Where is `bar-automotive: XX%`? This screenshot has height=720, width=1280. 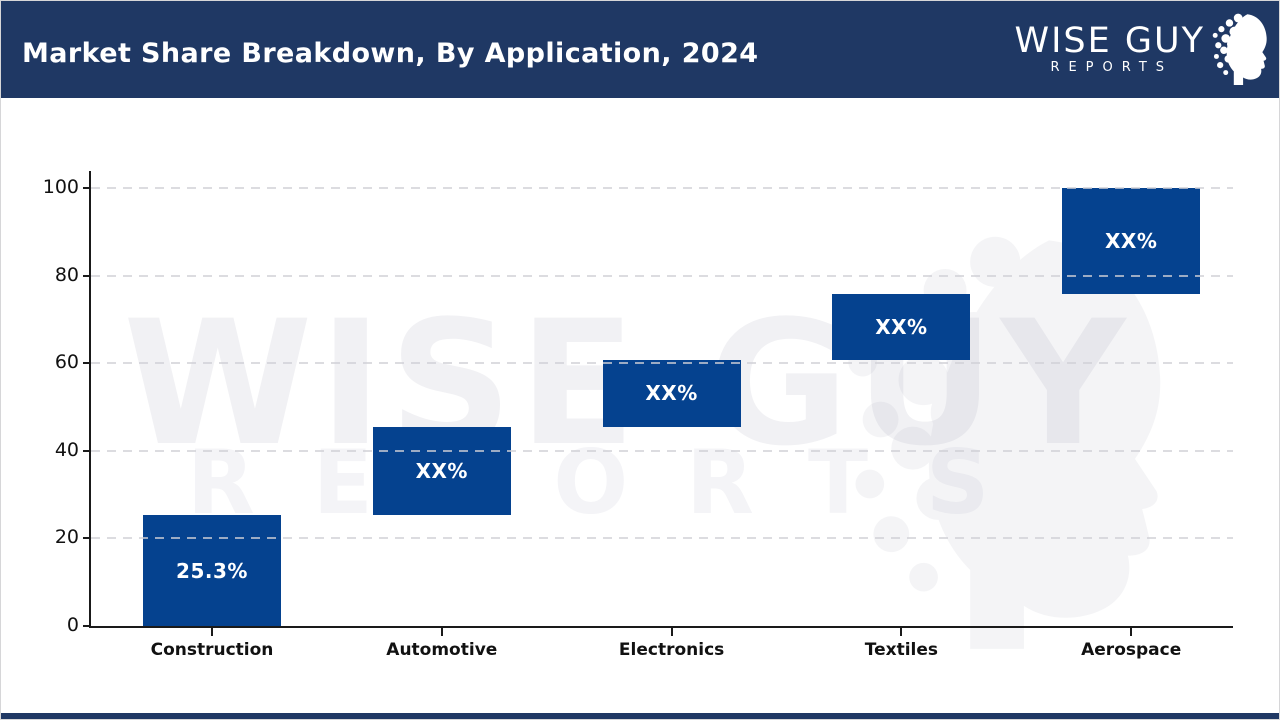 bar-automotive: XX% is located at coordinates (441, 471).